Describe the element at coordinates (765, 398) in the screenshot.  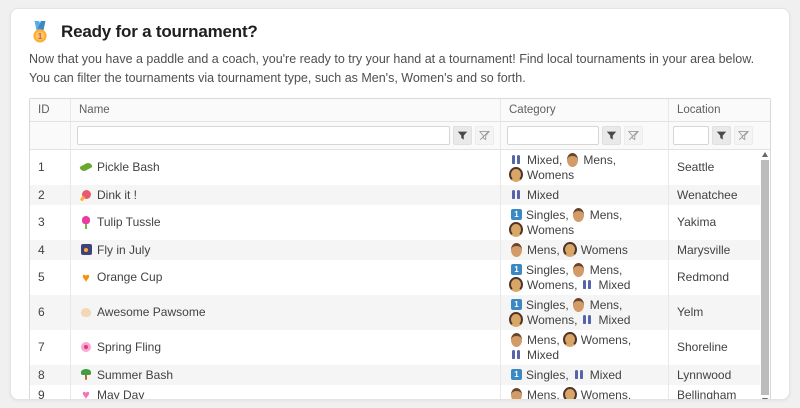
I see `scroll-down-icon` at that location.